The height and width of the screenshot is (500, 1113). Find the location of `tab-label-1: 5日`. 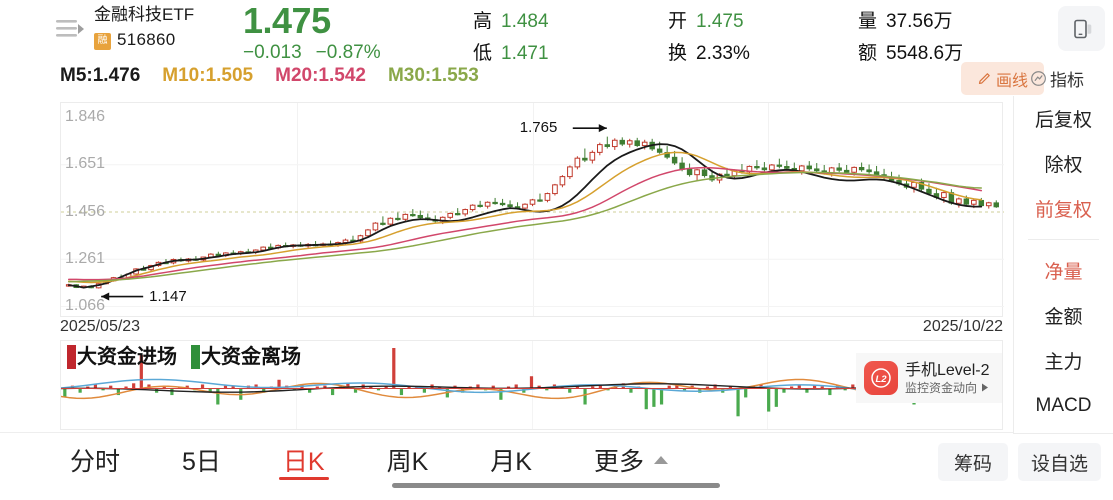

tab-label-1: 5日 is located at coordinates (201, 462).